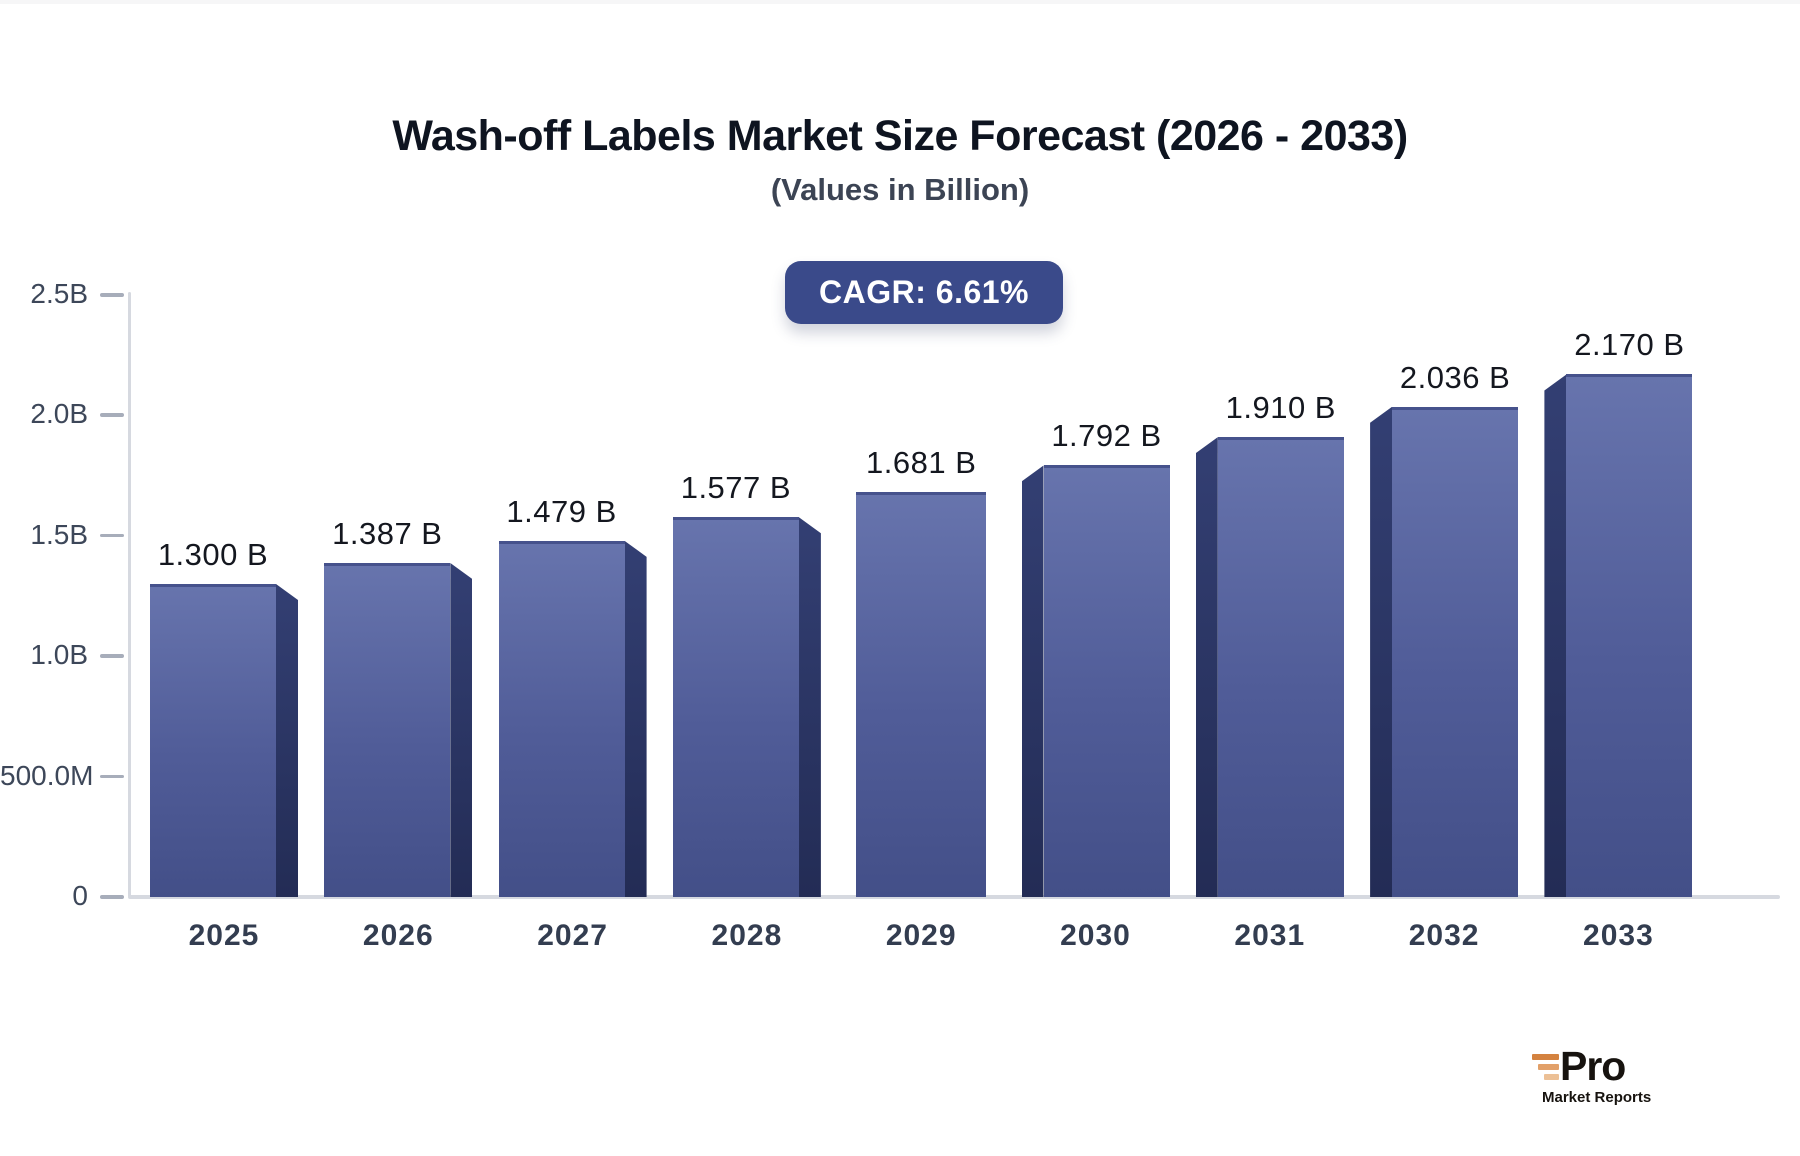 The width and height of the screenshot is (1800, 1156). Describe the element at coordinates (561, 511) in the screenshot. I see `bar-value-label: 1.479 B` at that location.